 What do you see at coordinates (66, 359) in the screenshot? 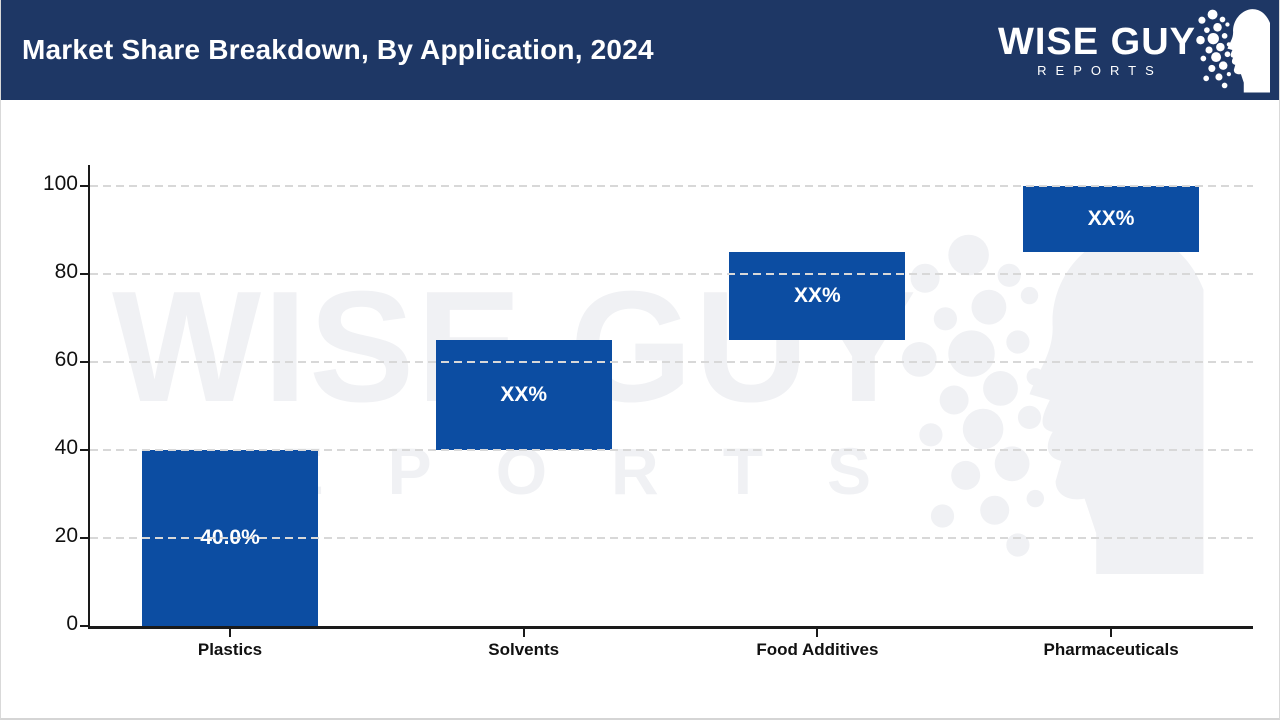
I see `y-tick-label: 60` at bounding box center [66, 359].